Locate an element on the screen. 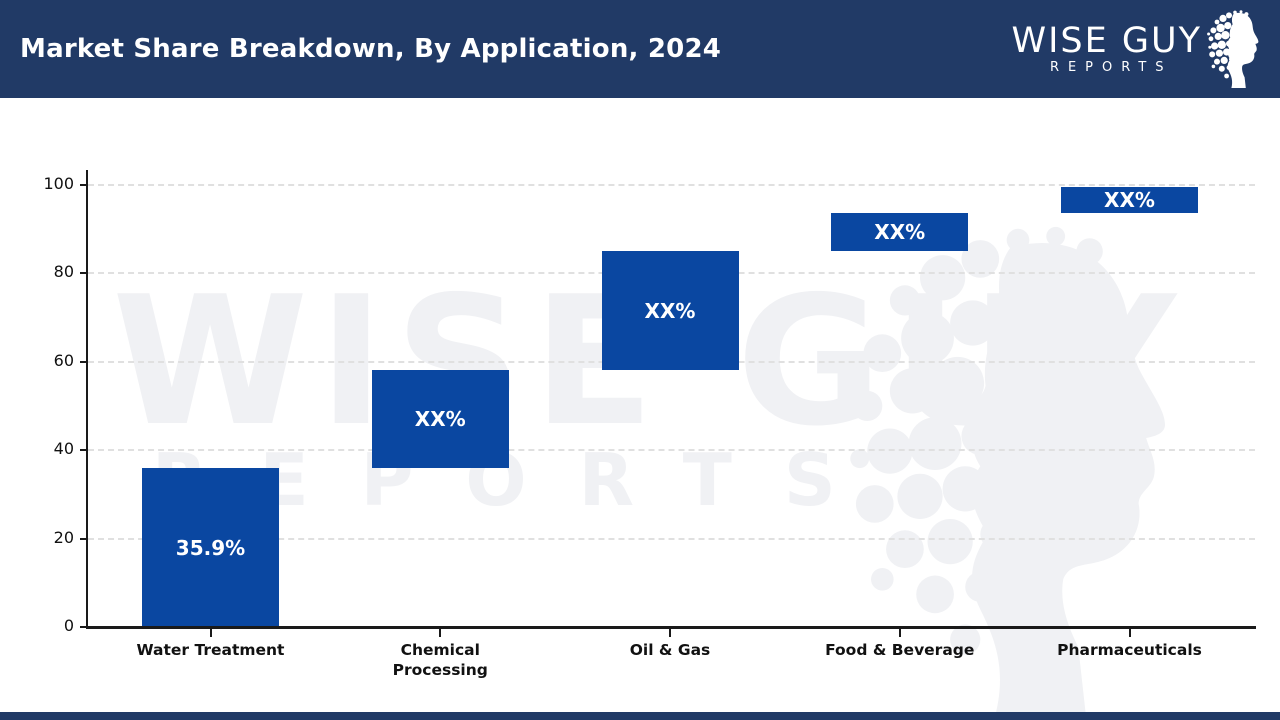 Image resolution: width=1280 pixels, height=720 pixels. bar-label-food-beverage: XX% is located at coordinates (900, 232).